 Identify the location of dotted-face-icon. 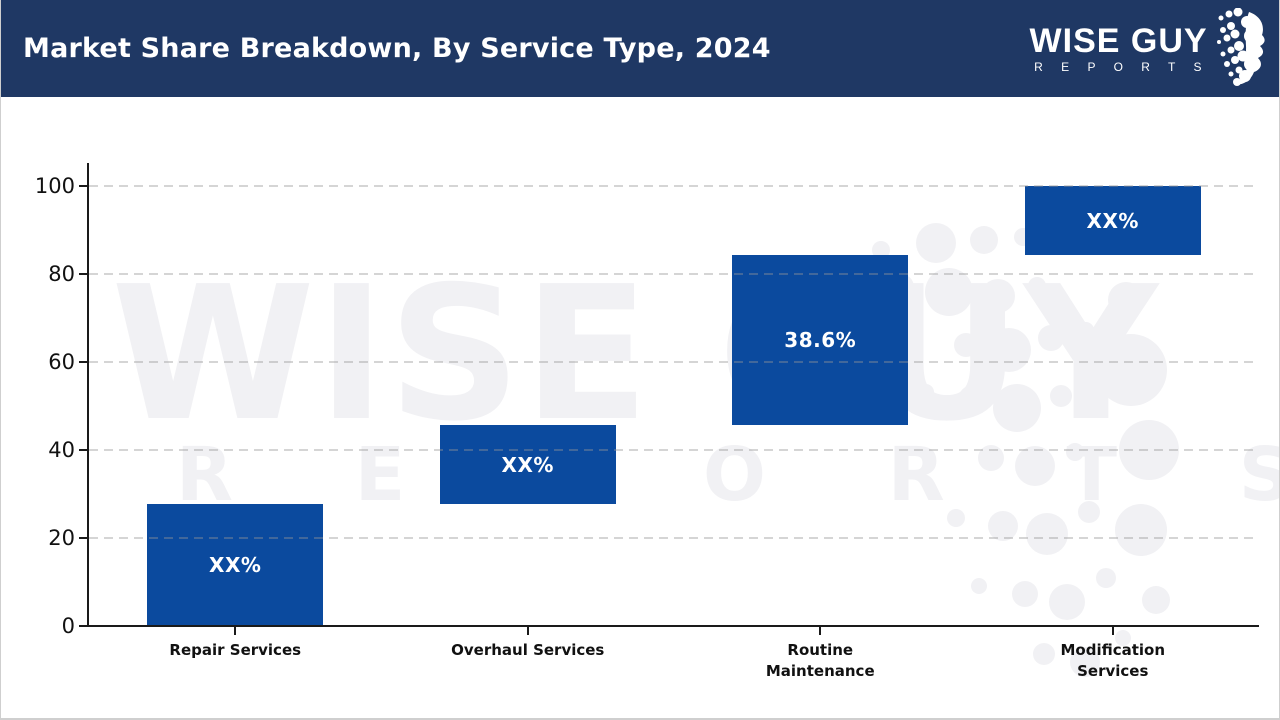
(1241, 47).